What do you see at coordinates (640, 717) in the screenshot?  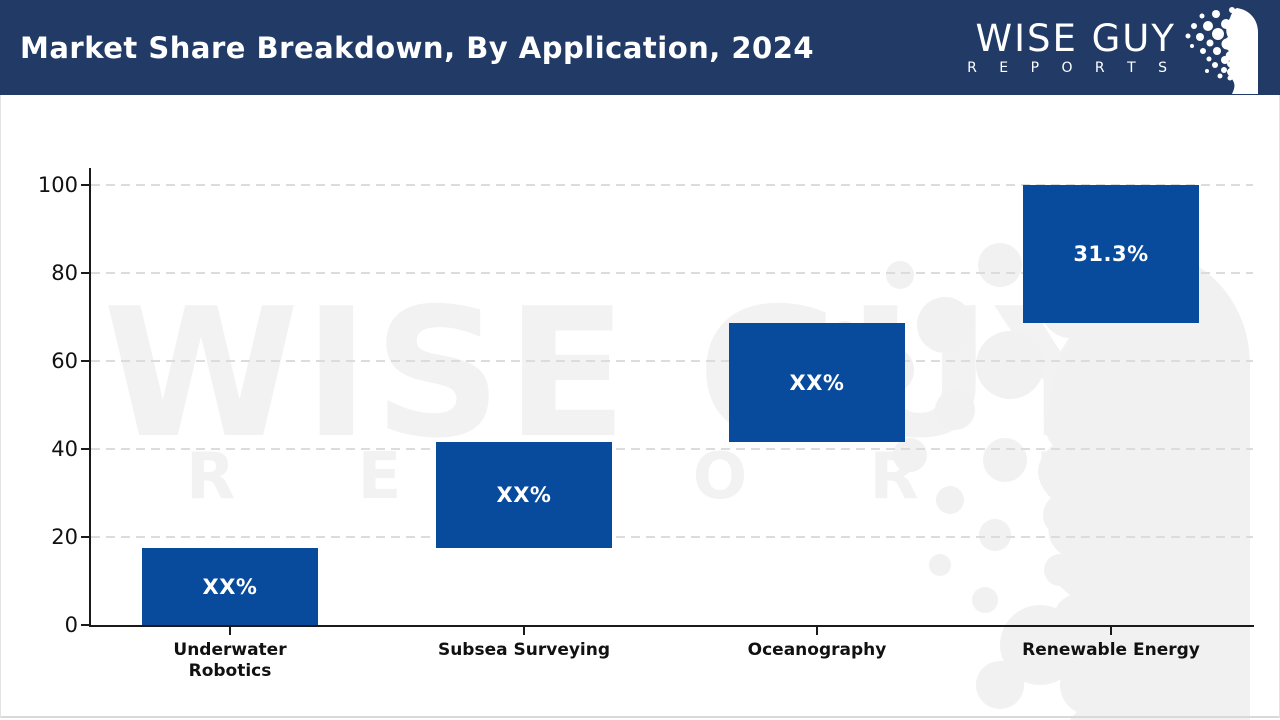 I see `bottom-frame-line` at bounding box center [640, 717].